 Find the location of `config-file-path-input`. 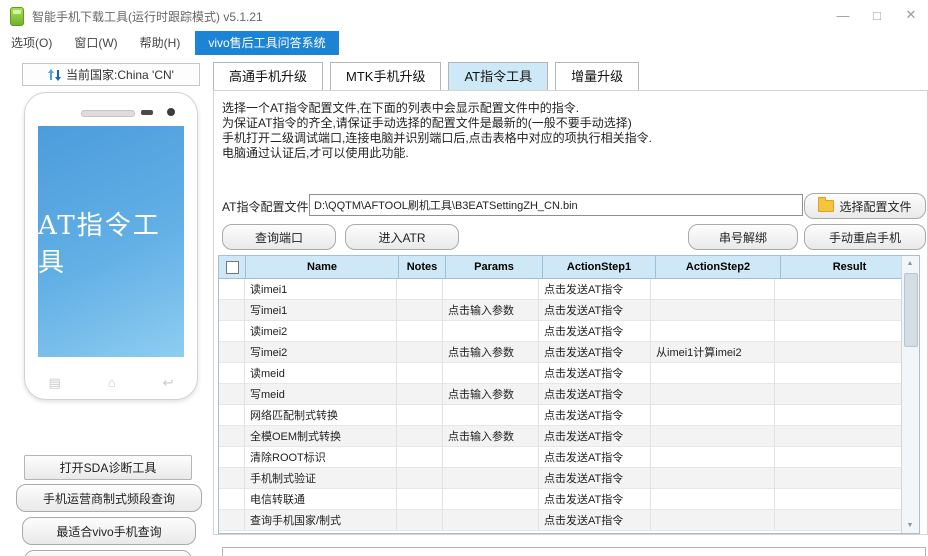

config-file-path-input is located at coordinates (556, 205).